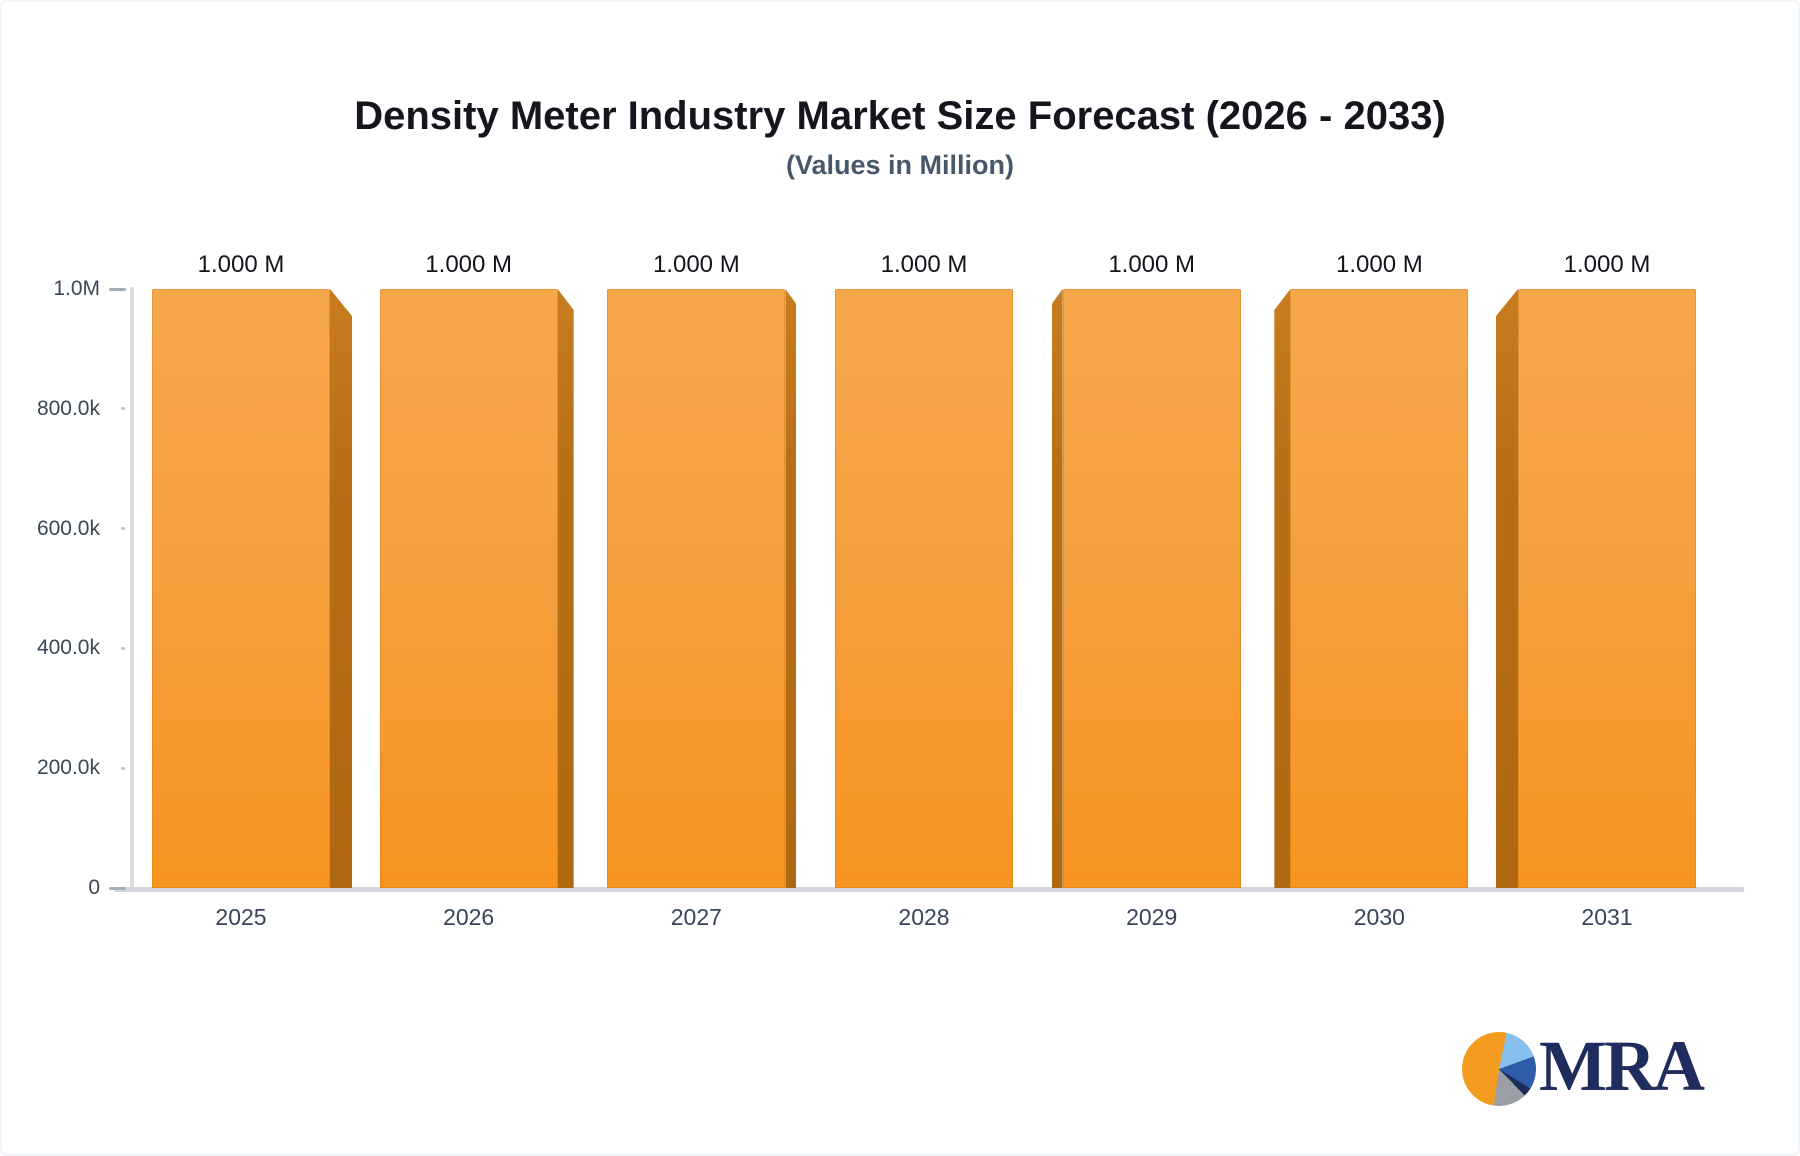 Image resolution: width=1800 pixels, height=1156 pixels. What do you see at coordinates (1152, 917) in the screenshot?
I see `x-tick-label-2029: 2029` at bounding box center [1152, 917].